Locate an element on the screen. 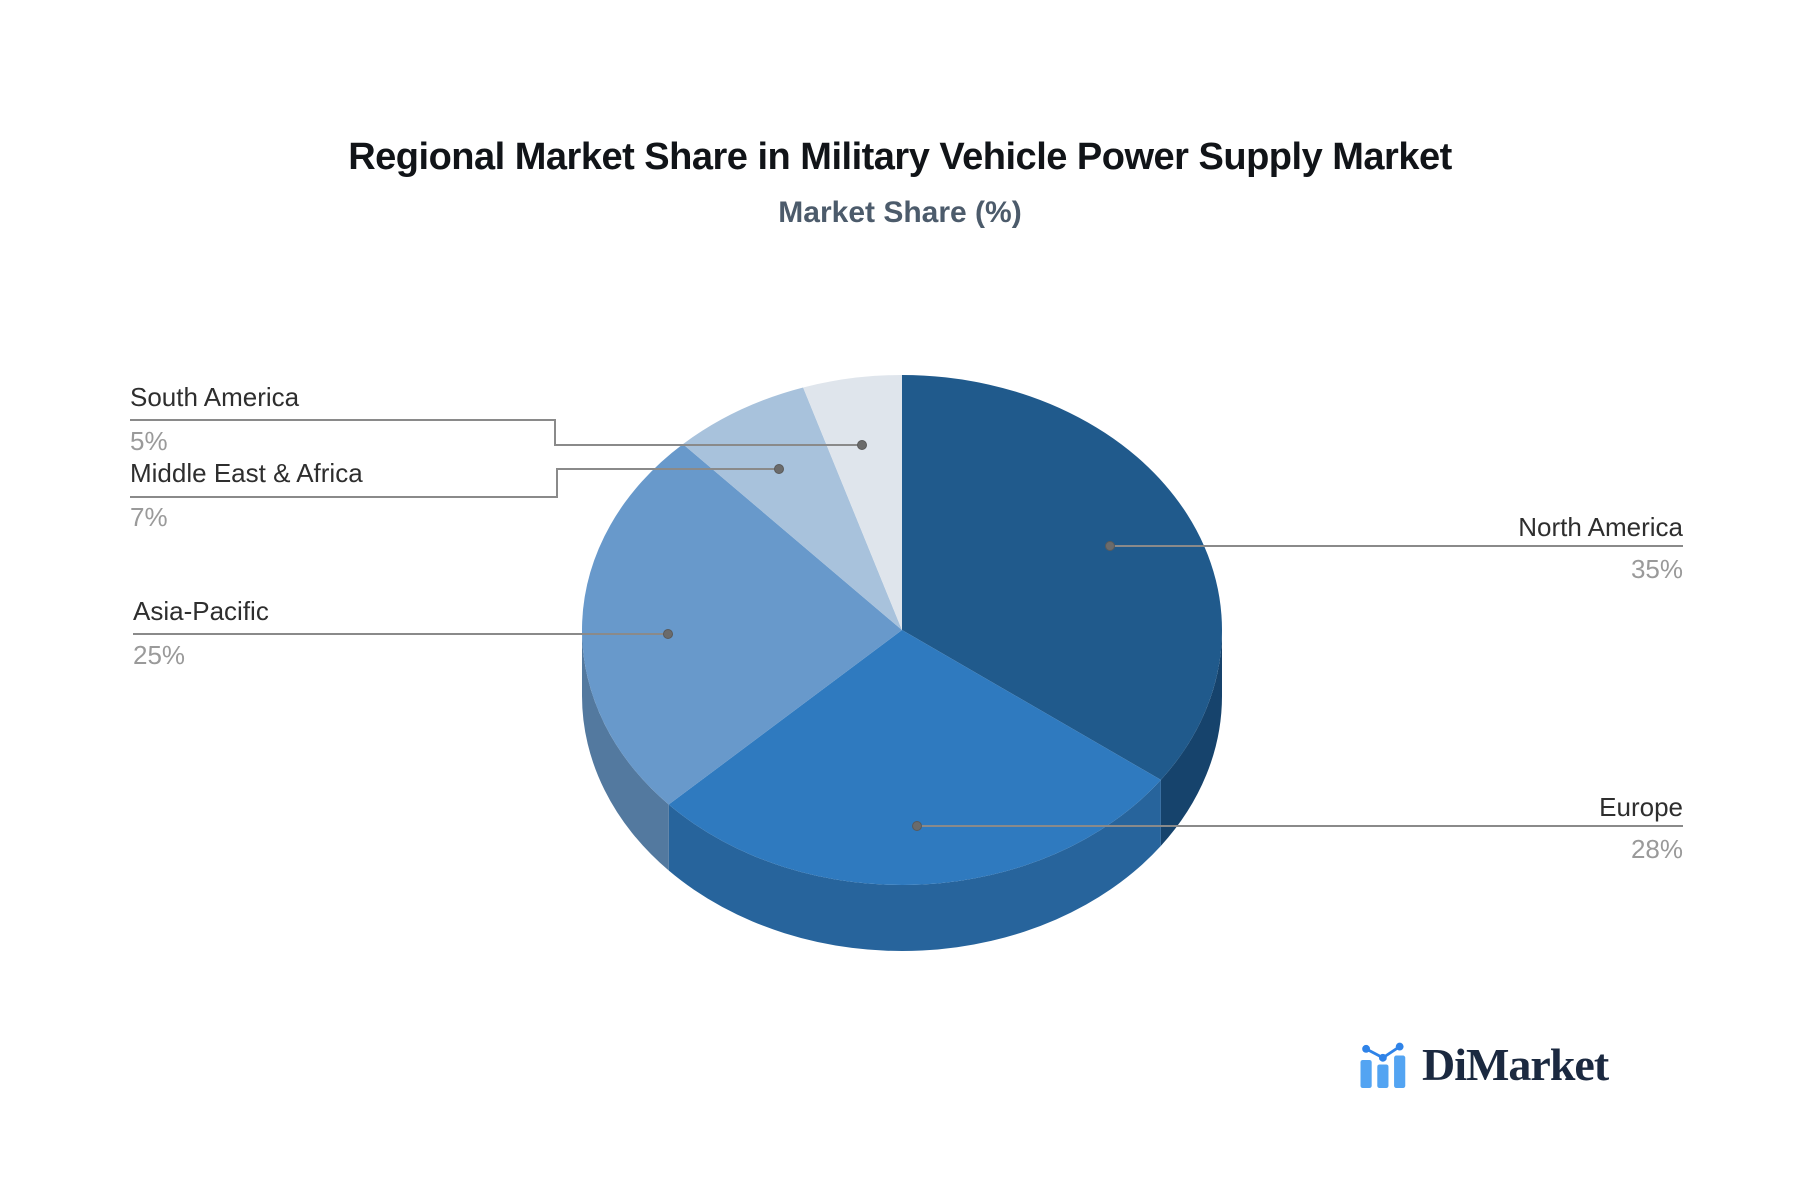 This screenshot has height=1196, width=1800. pie-slice-side-asia-pacific is located at coordinates (625, 750).